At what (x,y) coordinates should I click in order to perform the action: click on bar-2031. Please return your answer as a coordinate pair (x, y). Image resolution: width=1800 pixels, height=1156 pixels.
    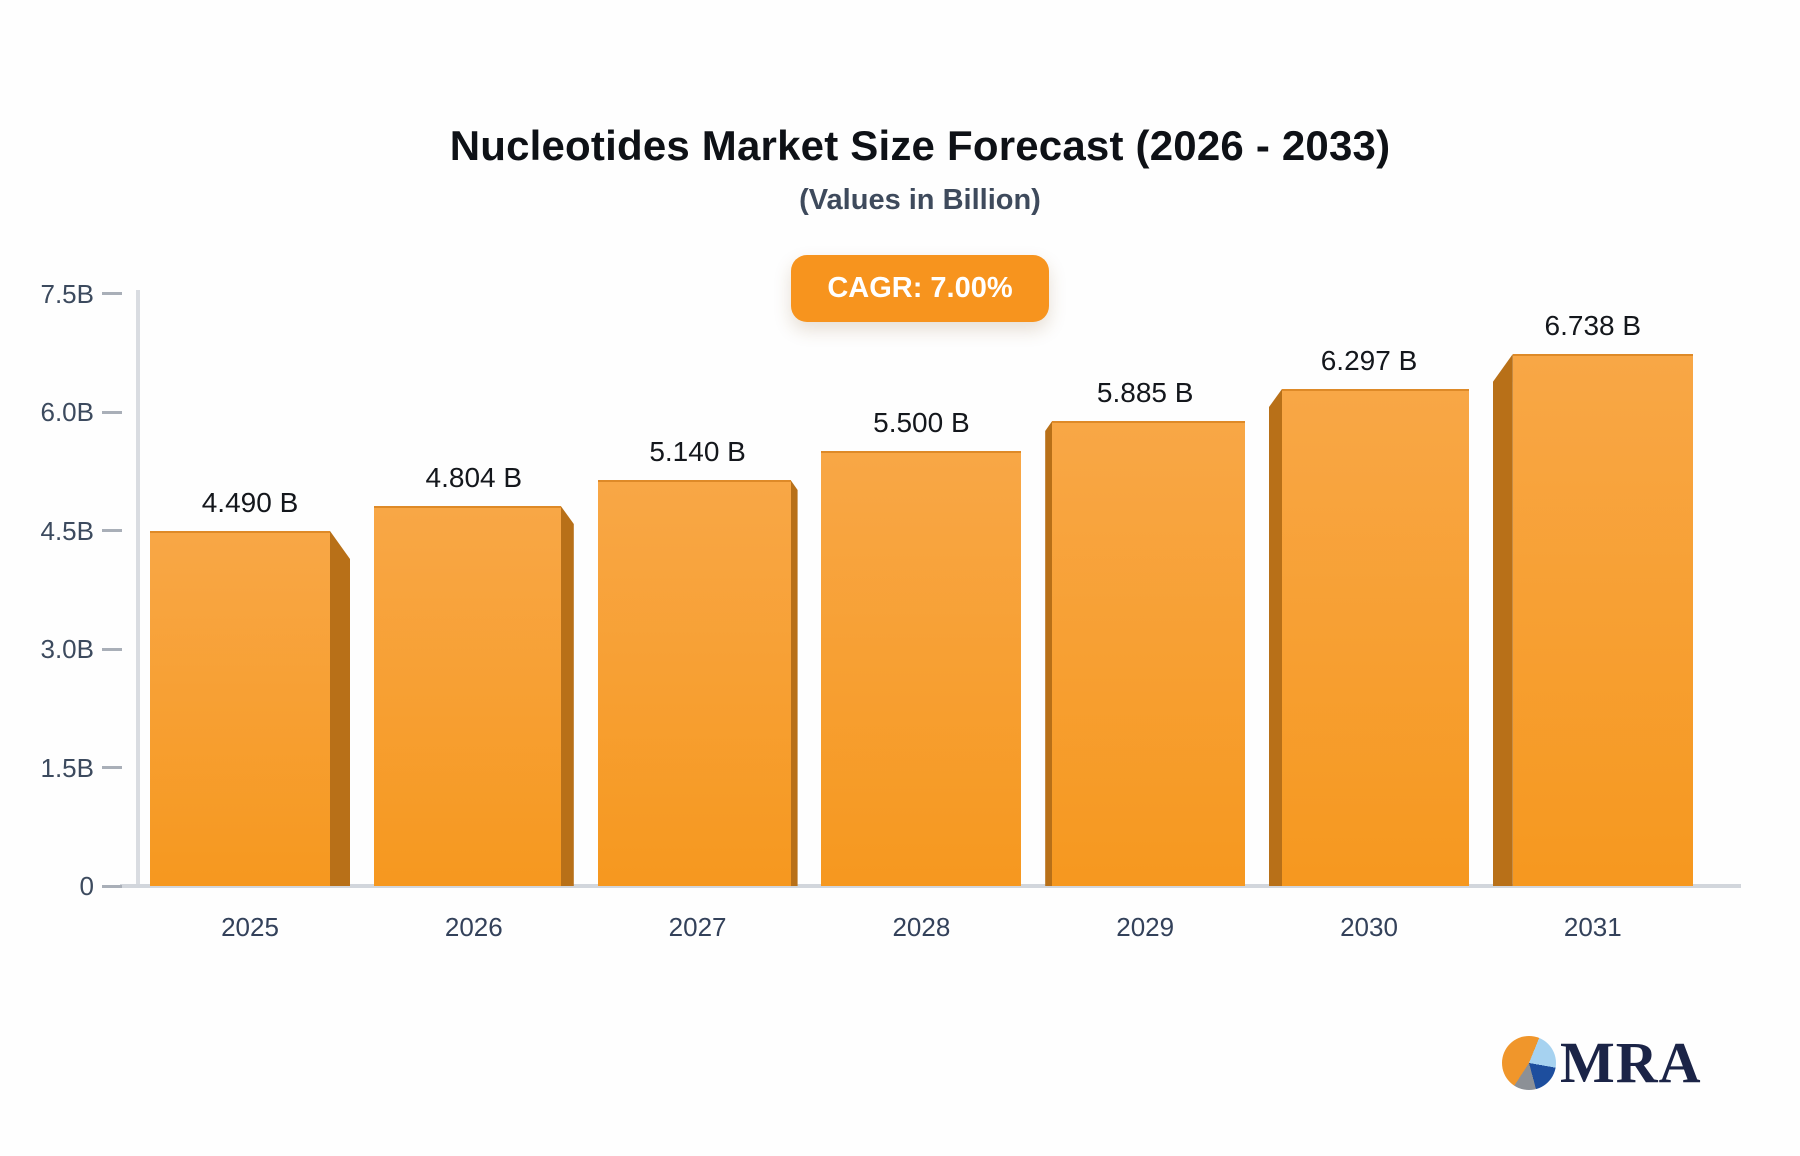
    Looking at the image, I should click on (1592, 620).